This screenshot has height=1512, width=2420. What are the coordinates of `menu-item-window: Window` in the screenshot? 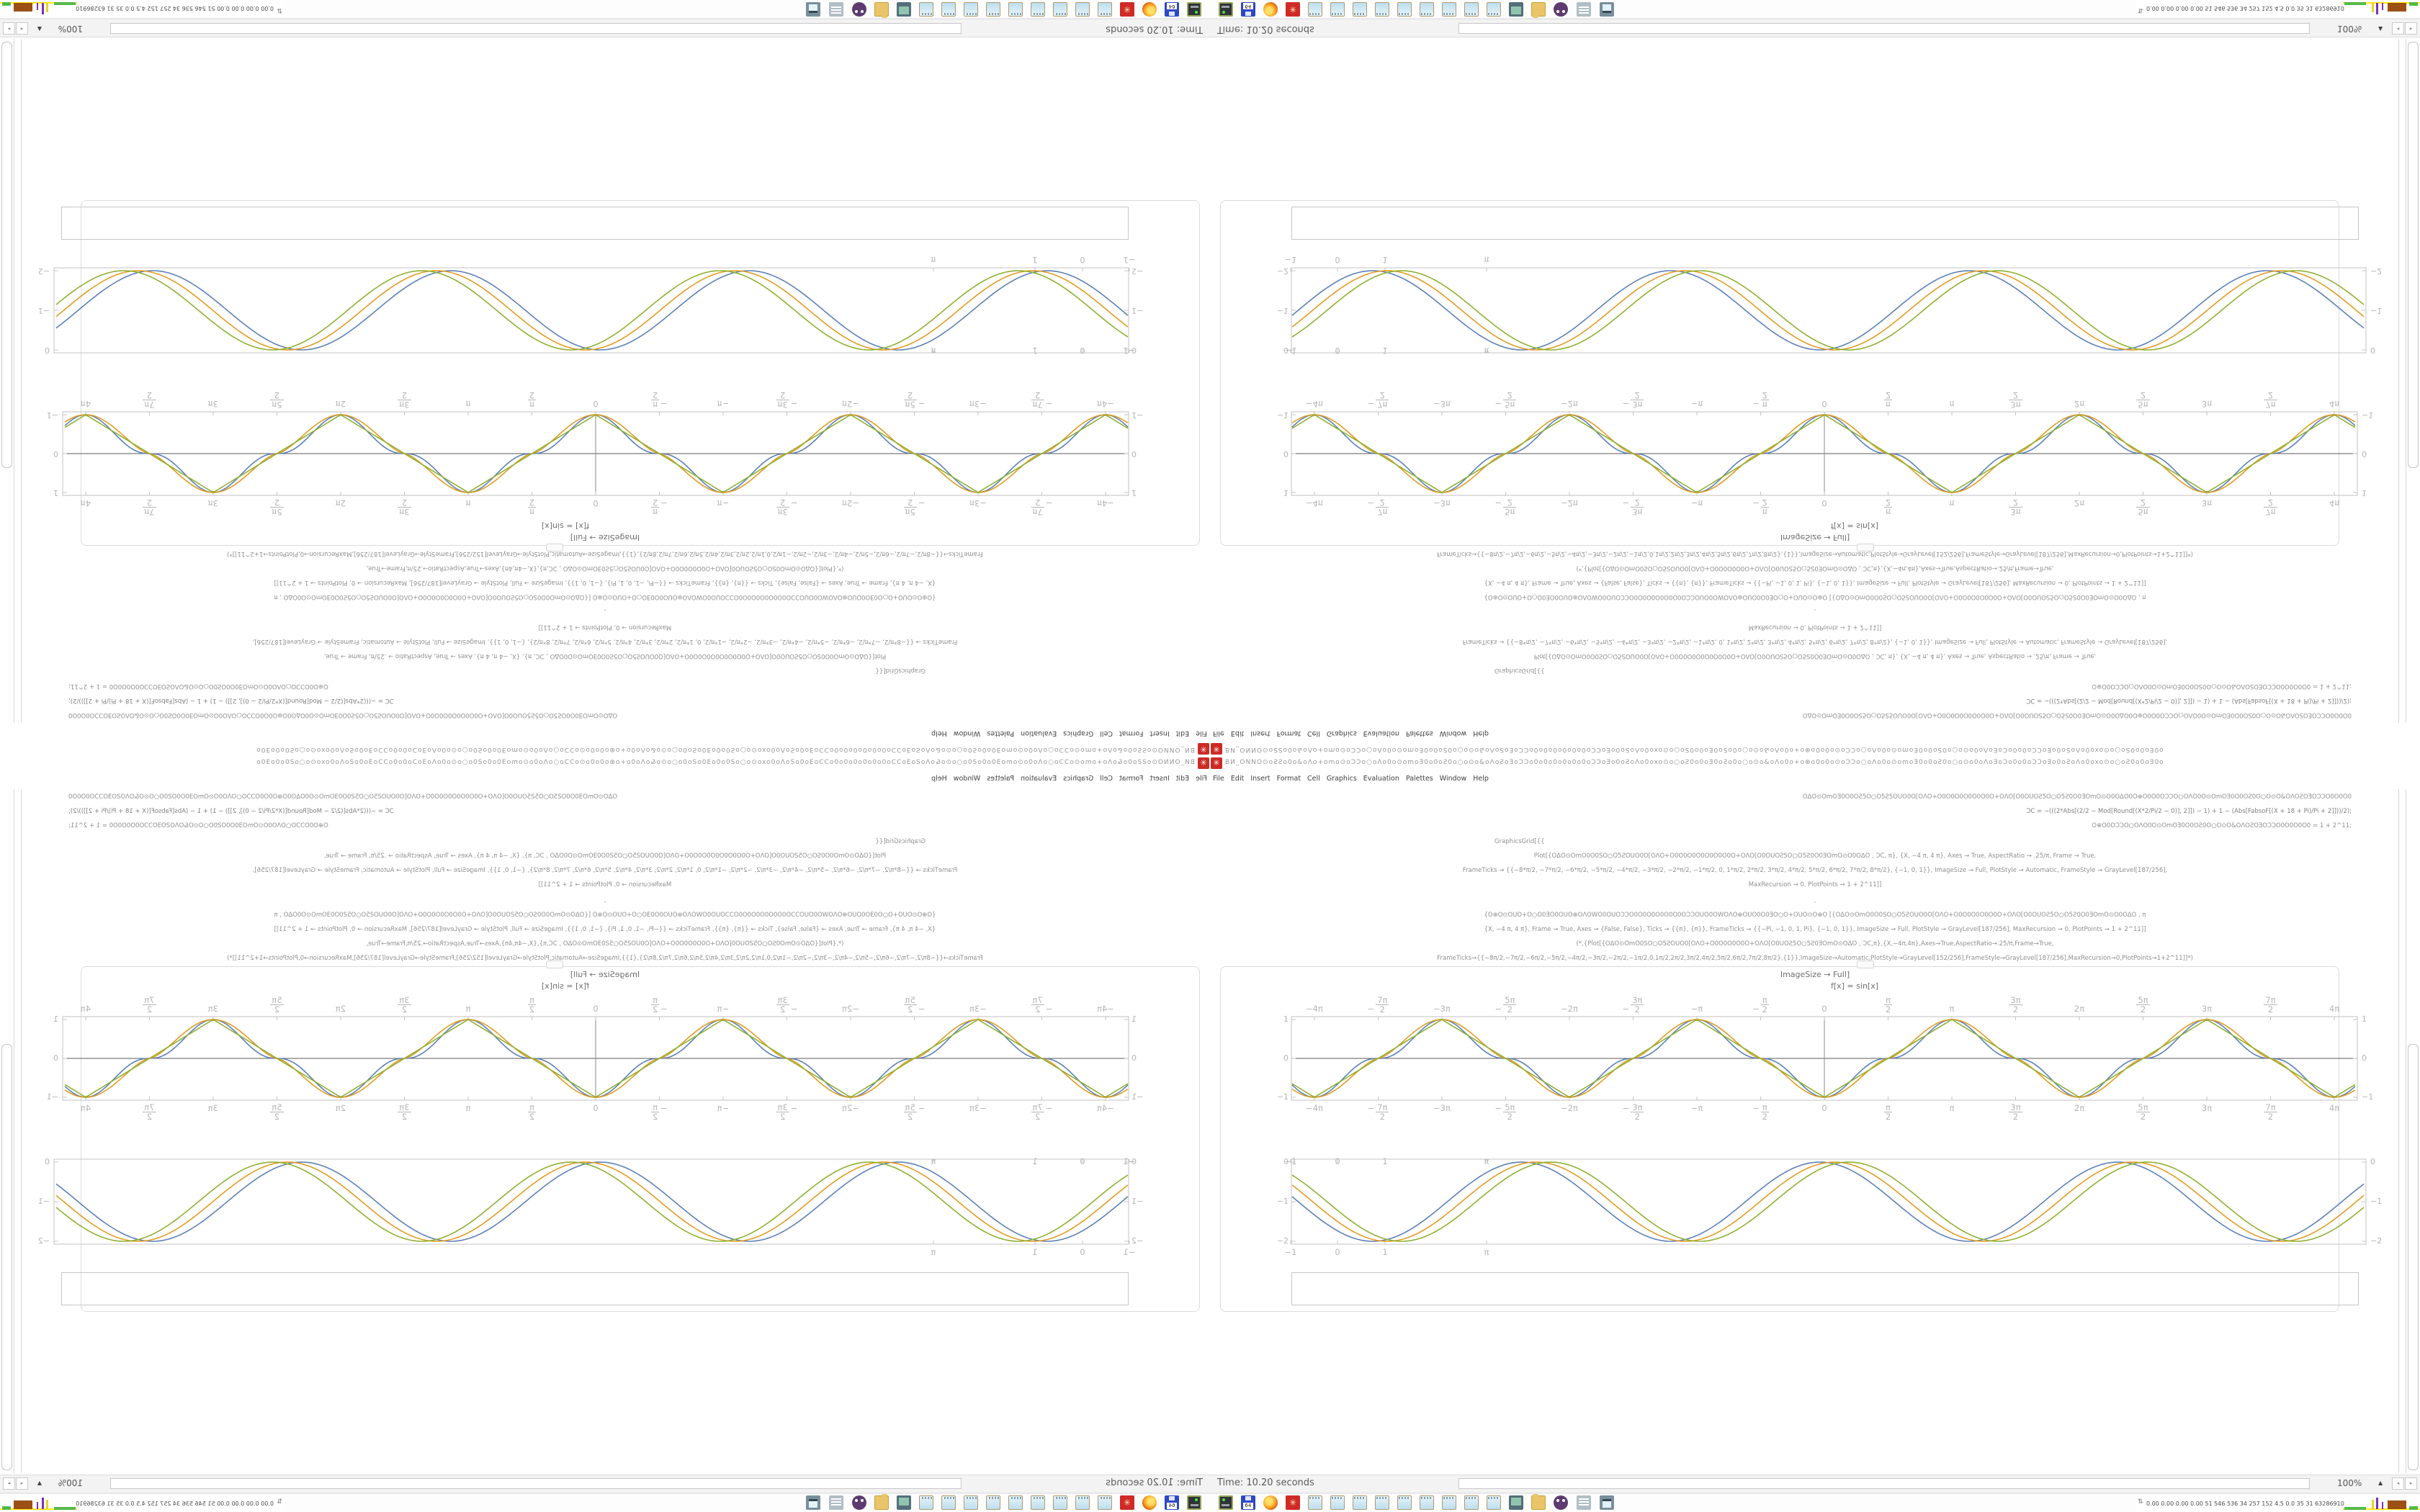 It's located at (1453, 779).